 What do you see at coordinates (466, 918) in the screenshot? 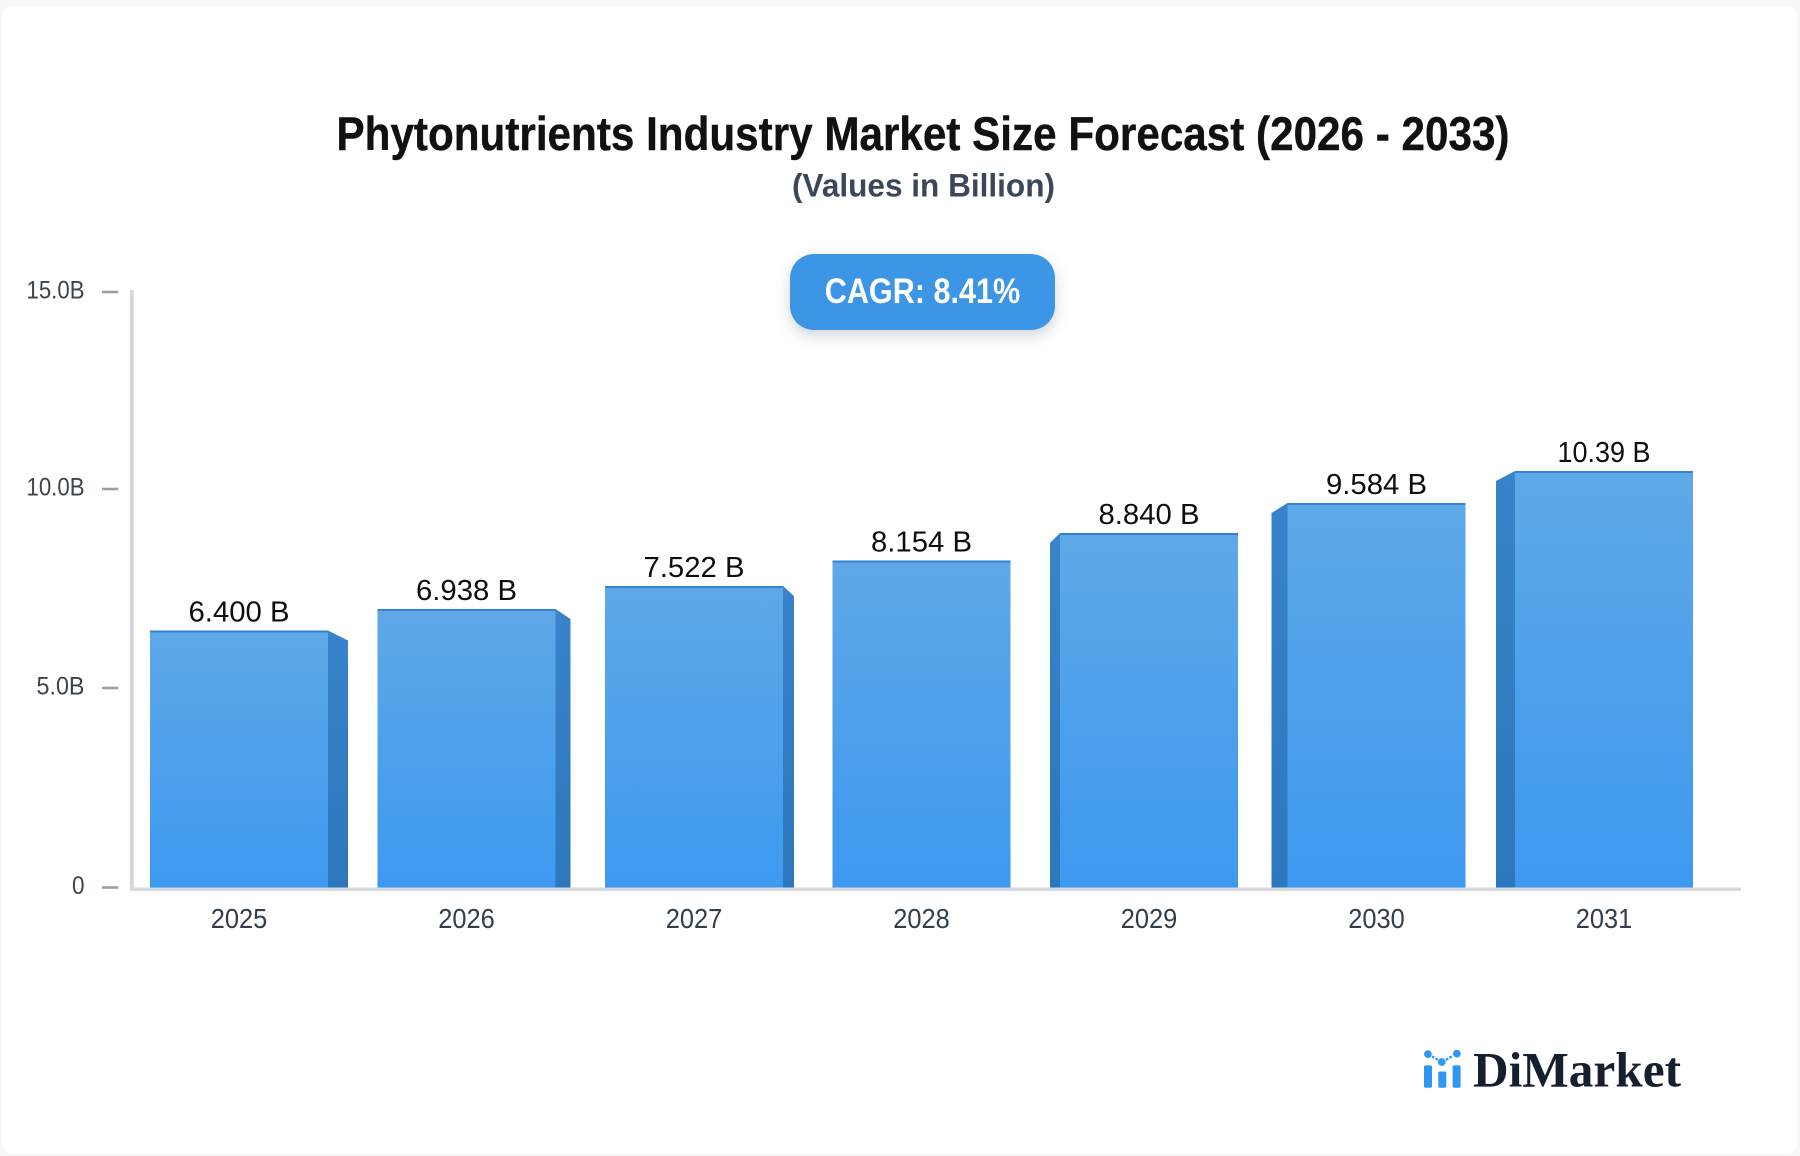
I see `svg-text: 2026` at bounding box center [466, 918].